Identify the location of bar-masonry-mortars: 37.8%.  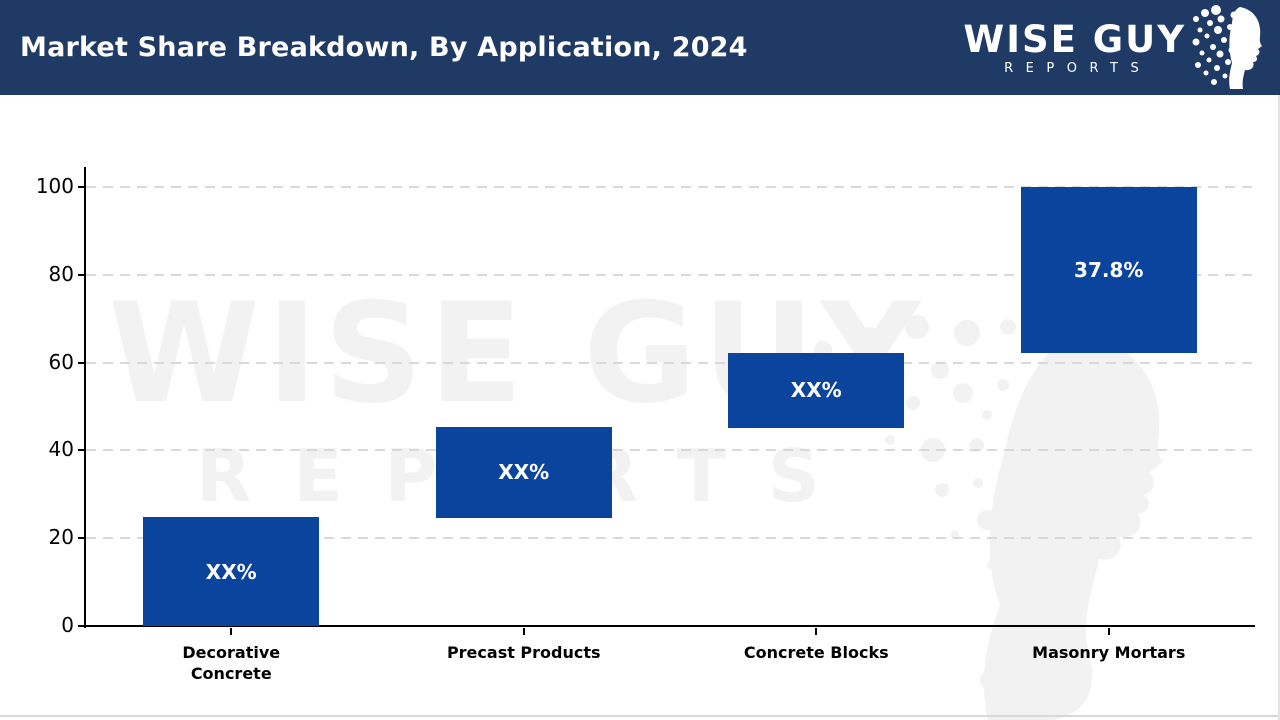
(1108, 270).